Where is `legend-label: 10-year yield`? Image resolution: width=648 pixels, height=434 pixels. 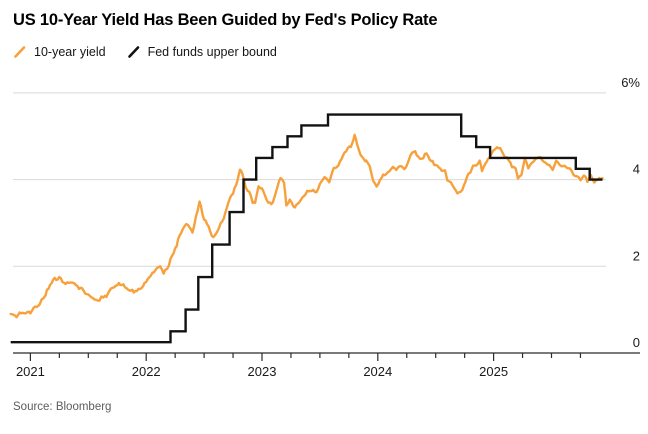
legend-label: 10-year yield is located at coordinates (70, 52).